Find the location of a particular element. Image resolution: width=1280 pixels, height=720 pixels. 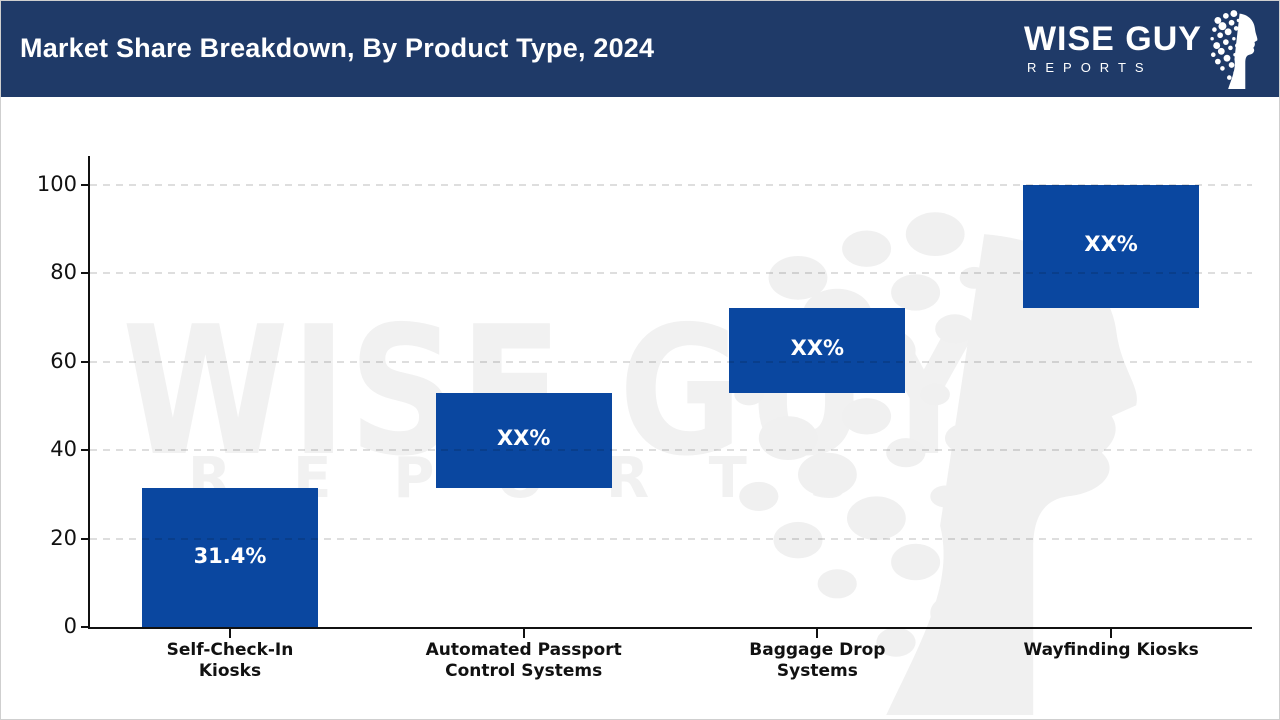

wiseguy-logo: WISE GUY REPORTS is located at coordinates (1152, 49).